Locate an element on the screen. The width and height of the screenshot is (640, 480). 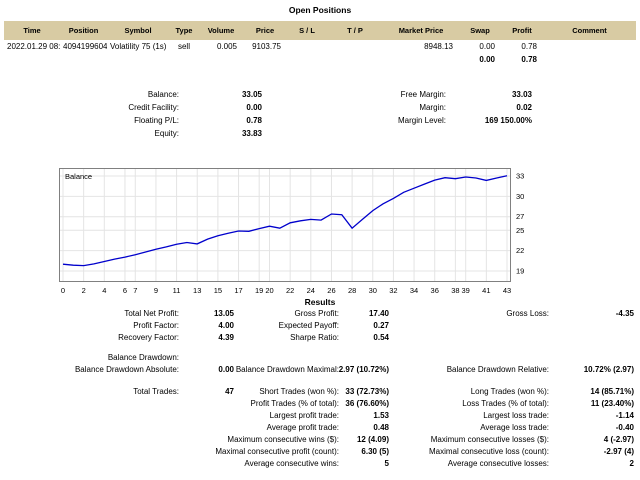
result-value-right: 2 is located at coordinates (631, 463).